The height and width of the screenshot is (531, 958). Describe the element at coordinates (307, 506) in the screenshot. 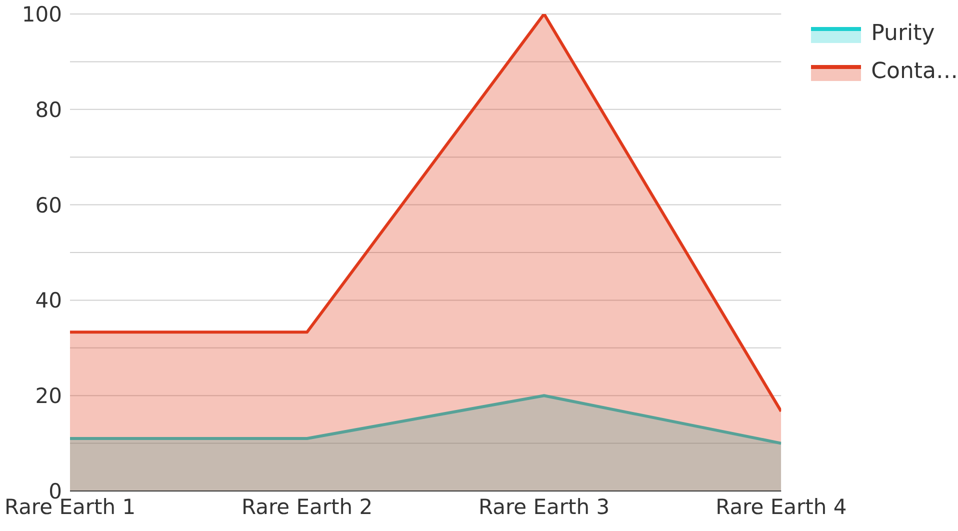

I see `x-tick-label: Rare Earth 2` at that location.